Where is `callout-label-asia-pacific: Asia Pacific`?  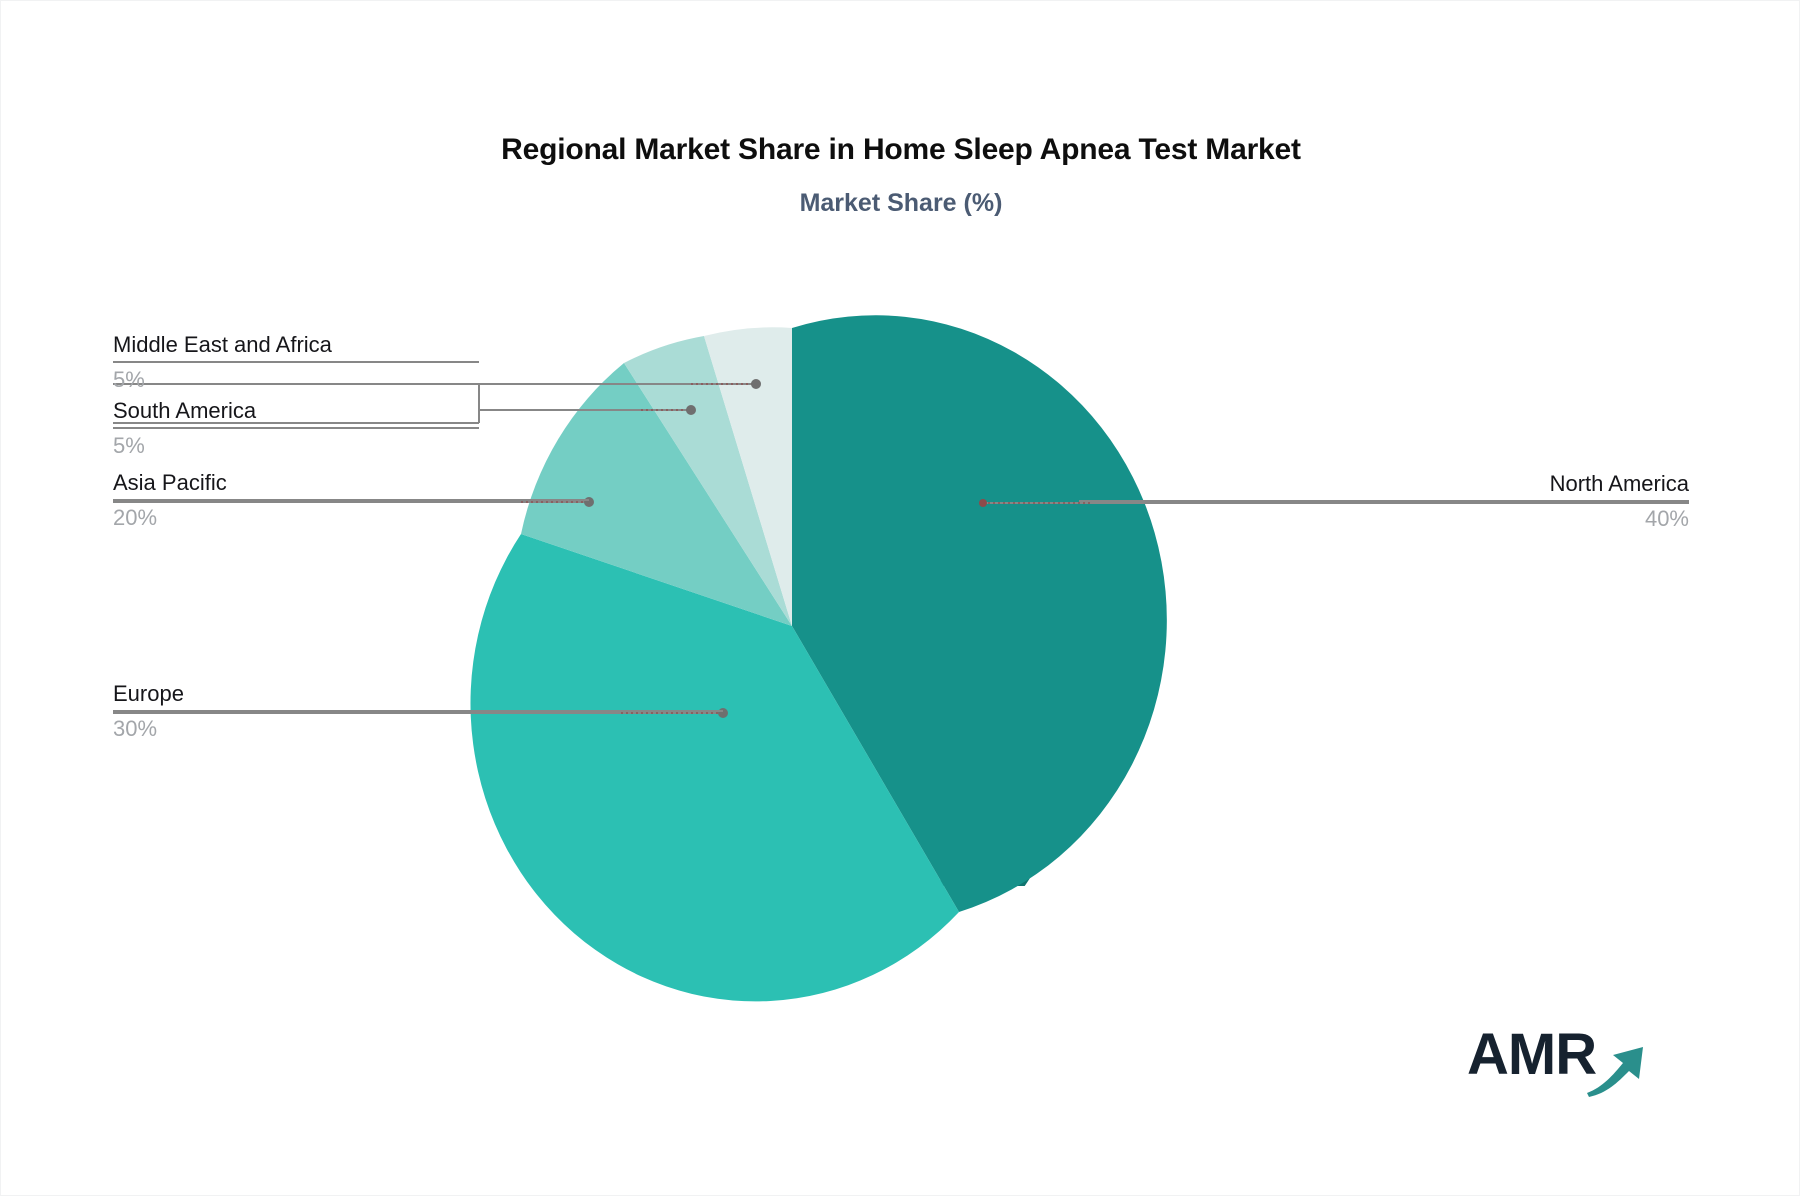
callout-label-asia-pacific: Asia Pacific is located at coordinates (170, 482).